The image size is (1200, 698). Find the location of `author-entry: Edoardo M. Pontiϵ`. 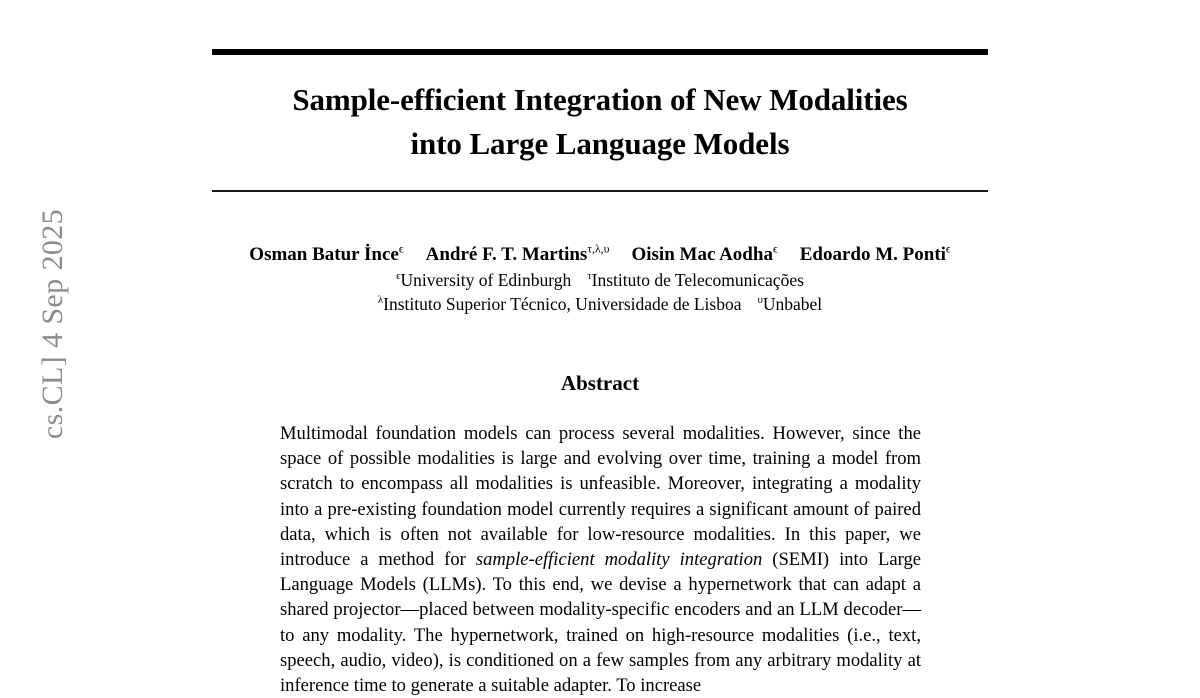

author-entry: Edoardo M. Pontiϵ is located at coordinates (875, 253).